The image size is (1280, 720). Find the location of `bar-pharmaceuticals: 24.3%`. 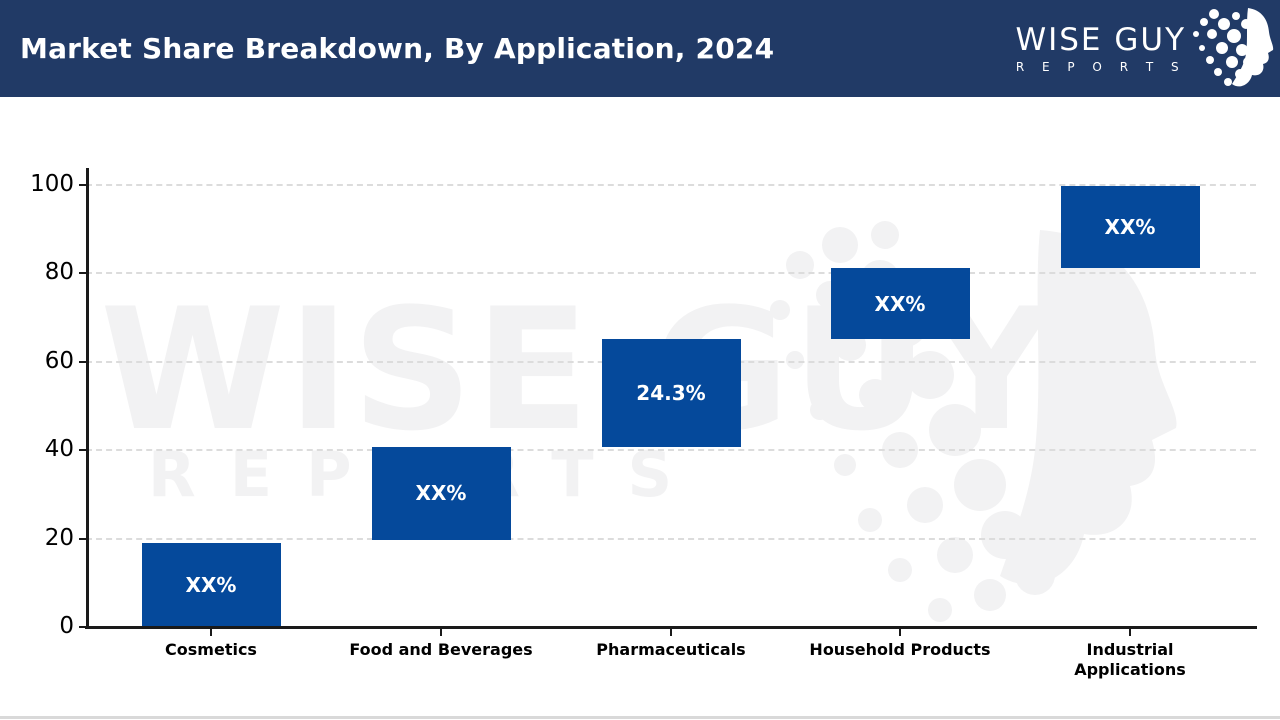

bar-pharmaceuticals: 24.3% is located at coordinates (671, 393).